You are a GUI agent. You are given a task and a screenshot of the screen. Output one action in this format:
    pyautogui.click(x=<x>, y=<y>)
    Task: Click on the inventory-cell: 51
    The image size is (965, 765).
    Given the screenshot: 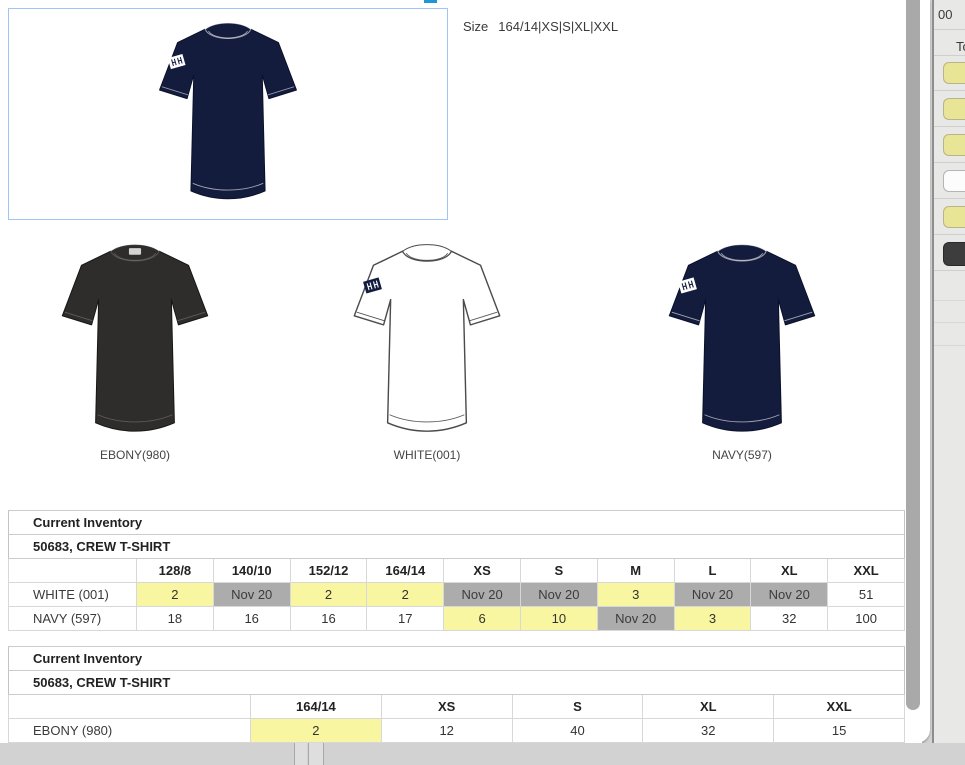 What is the action you would take?
    pyautogui.click(x=866, y=594)
    